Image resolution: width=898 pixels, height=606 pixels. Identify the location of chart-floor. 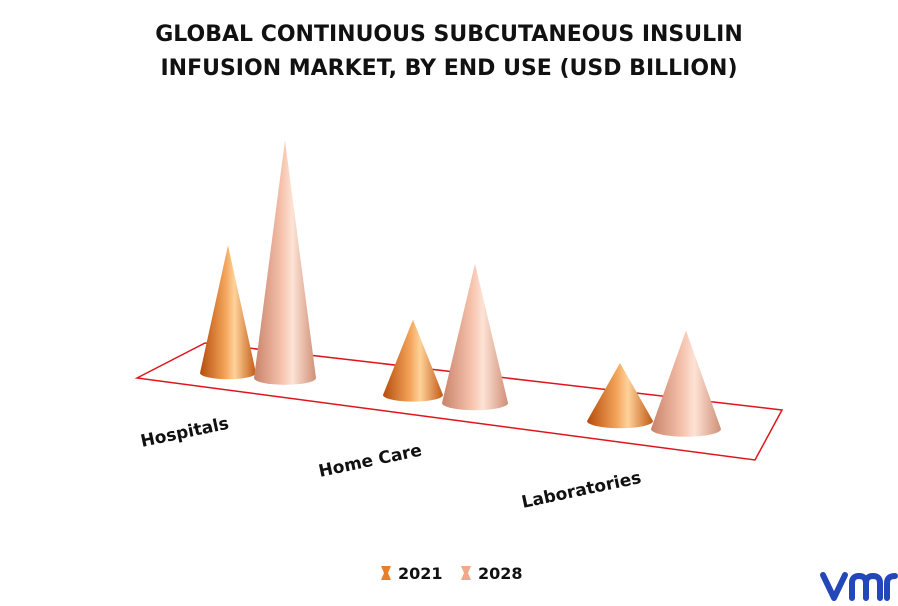
(459, 401).